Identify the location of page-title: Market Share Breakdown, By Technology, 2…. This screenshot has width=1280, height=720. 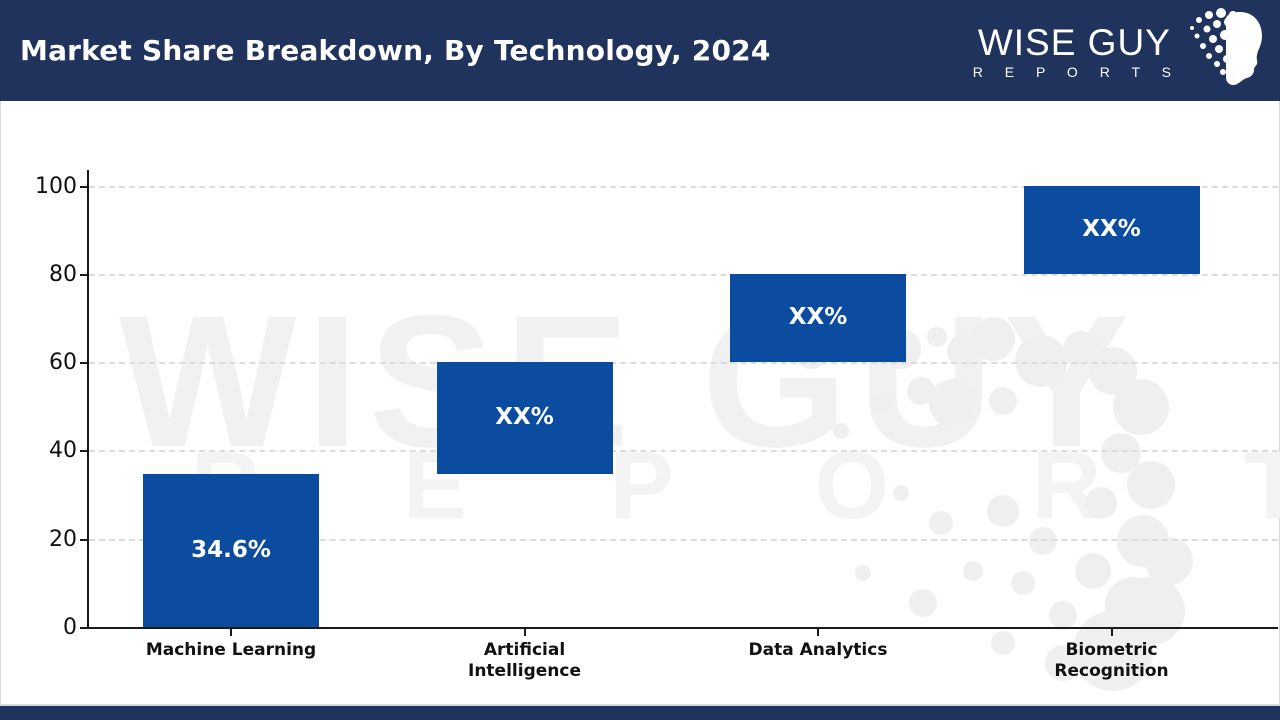
(395, 50).